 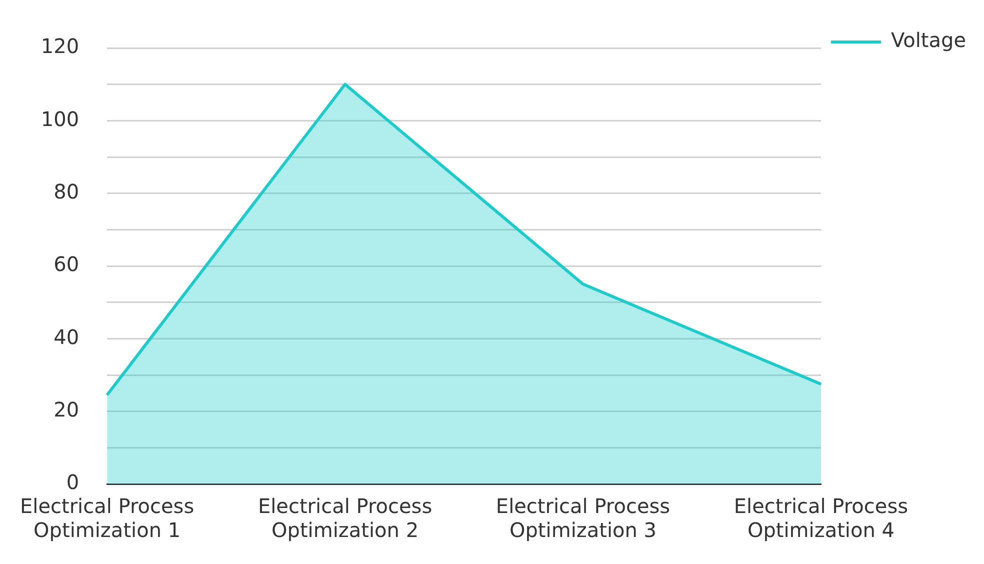 I want to click on y-tick-label: 60, so click(x=67, y=264).